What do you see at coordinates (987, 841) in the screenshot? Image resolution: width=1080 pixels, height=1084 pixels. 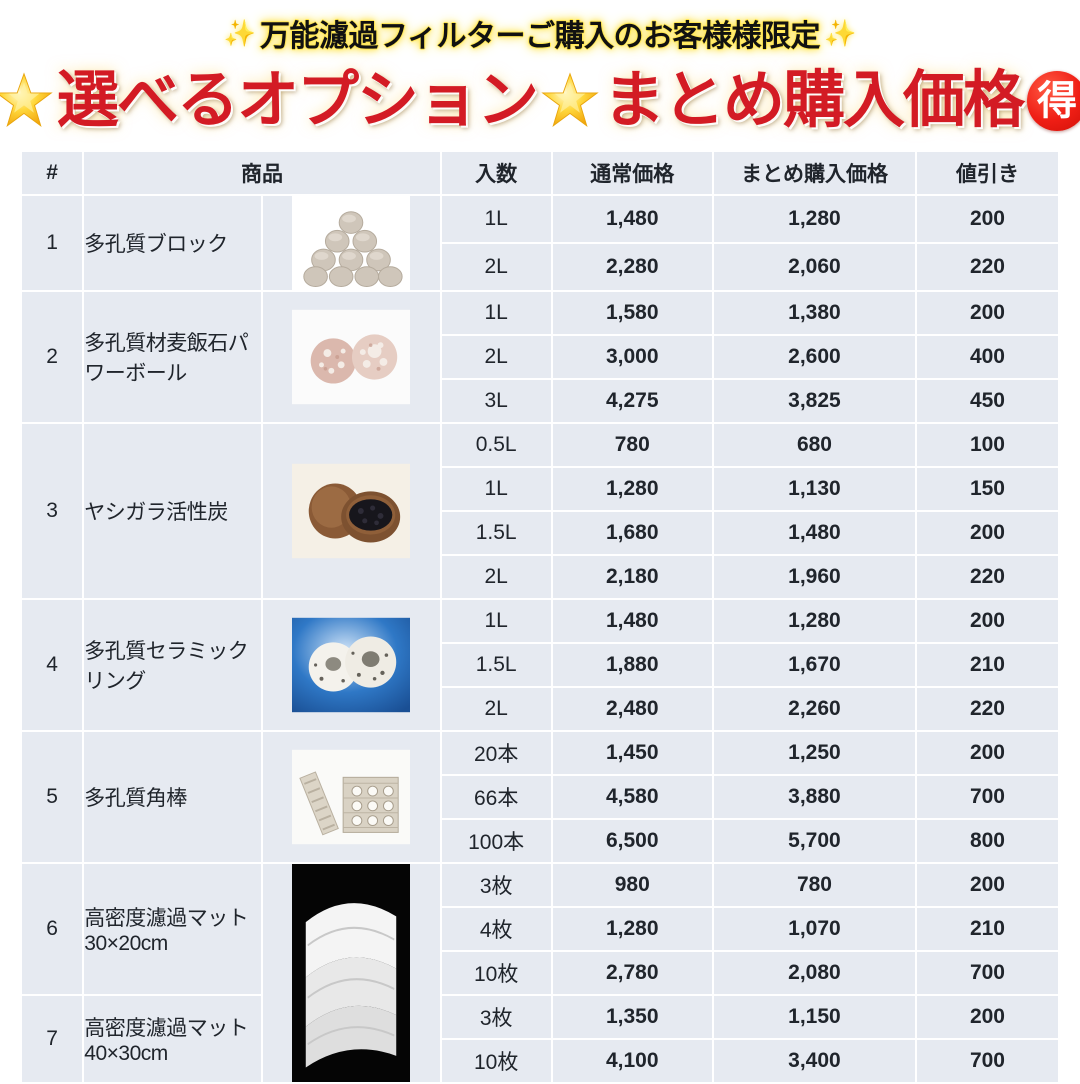 I see `discount-cell: 800` at bounding box center [987, 841].